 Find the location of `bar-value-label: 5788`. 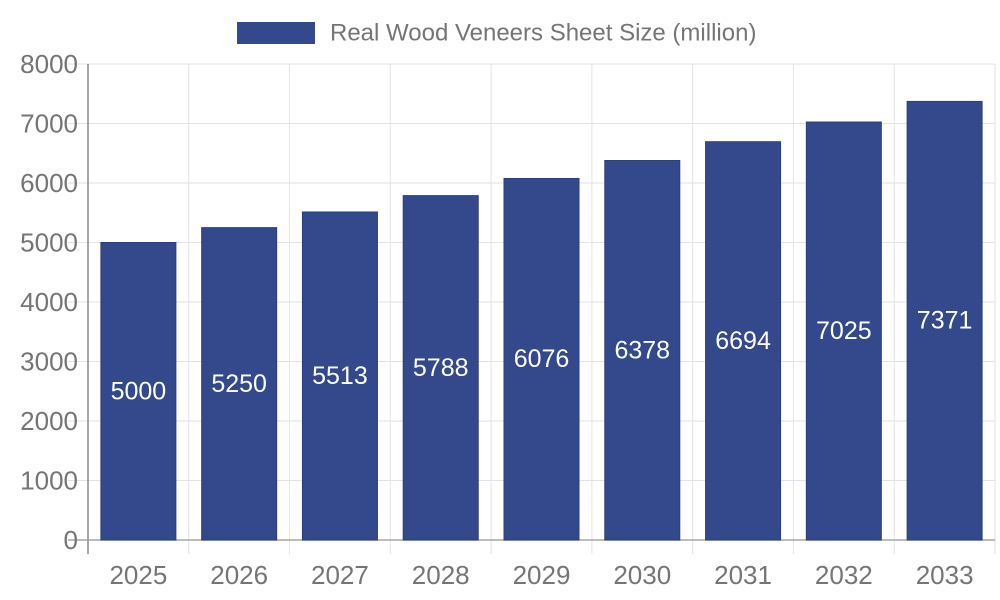

bar-value-label: 5788 is located at coordinates (441, 368).